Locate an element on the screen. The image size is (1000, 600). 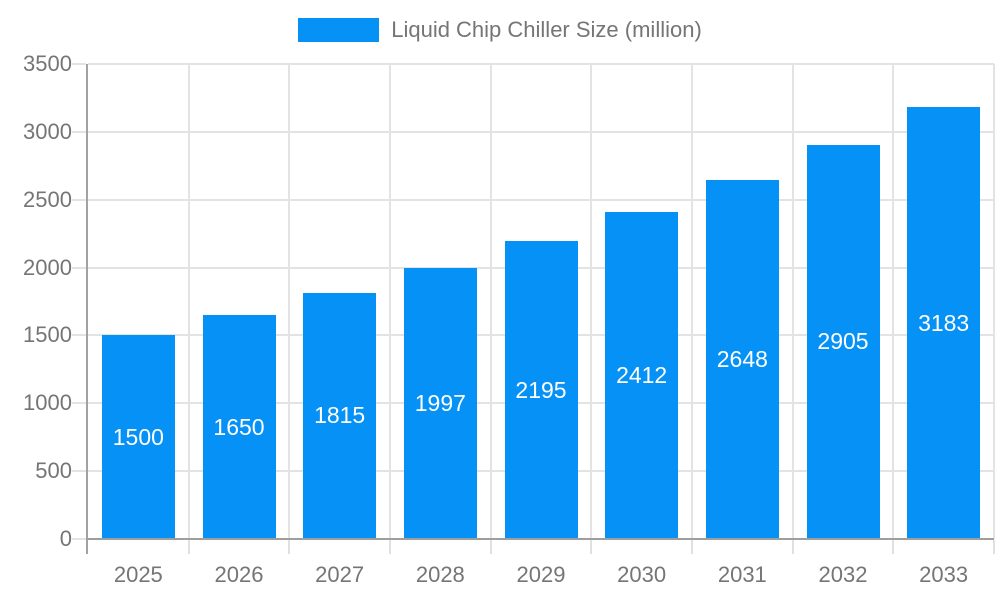
bar-value-label: 2195 is located at coordinates (541, 389).